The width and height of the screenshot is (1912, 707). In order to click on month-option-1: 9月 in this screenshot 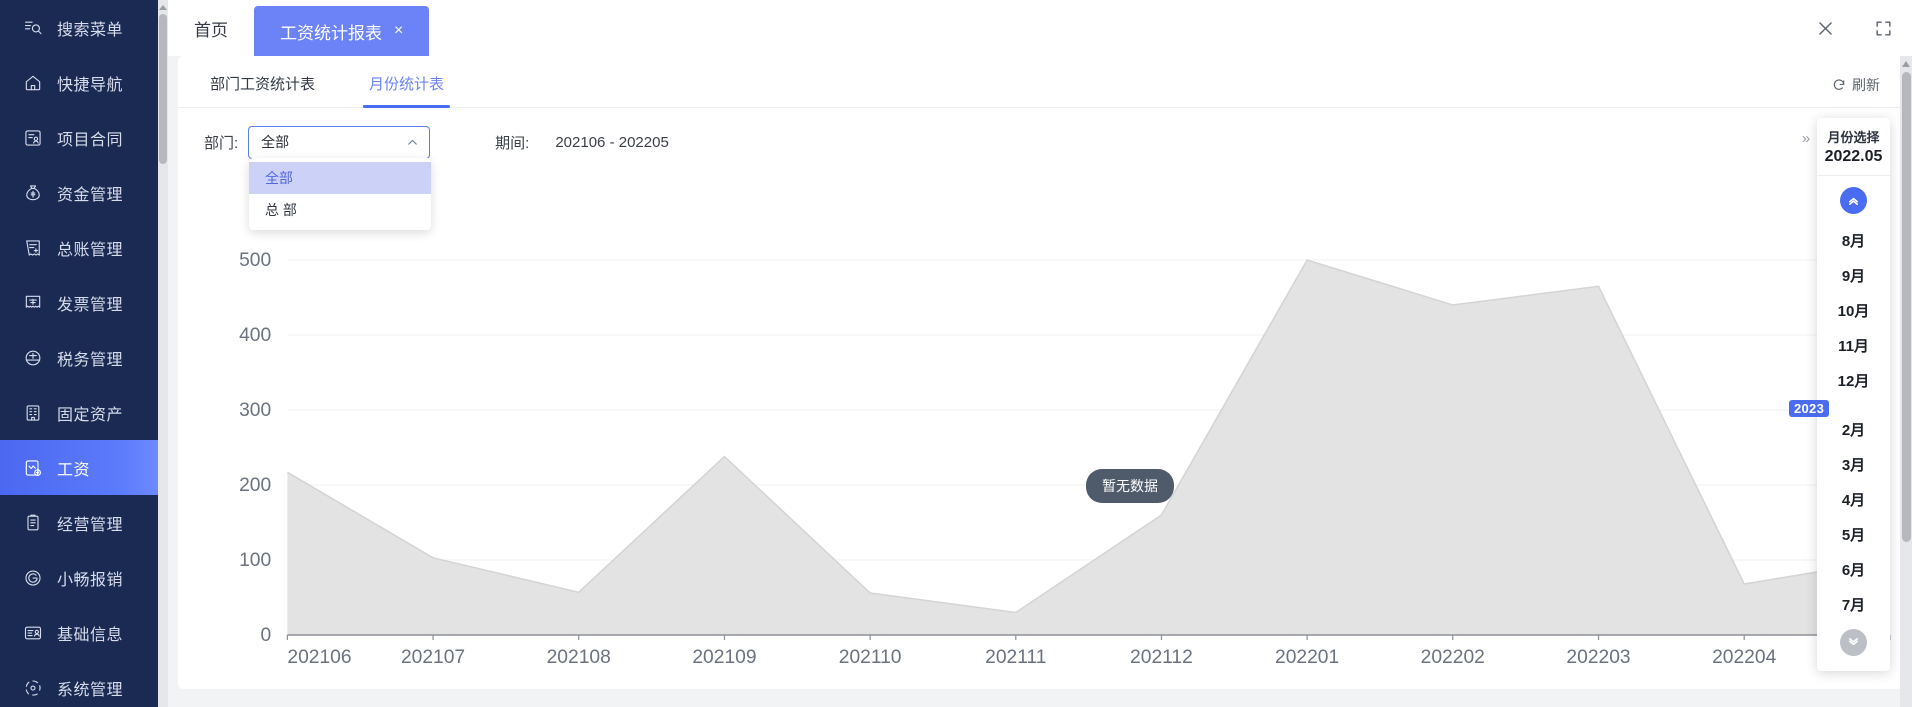, I will do `click(1853, 276)`.